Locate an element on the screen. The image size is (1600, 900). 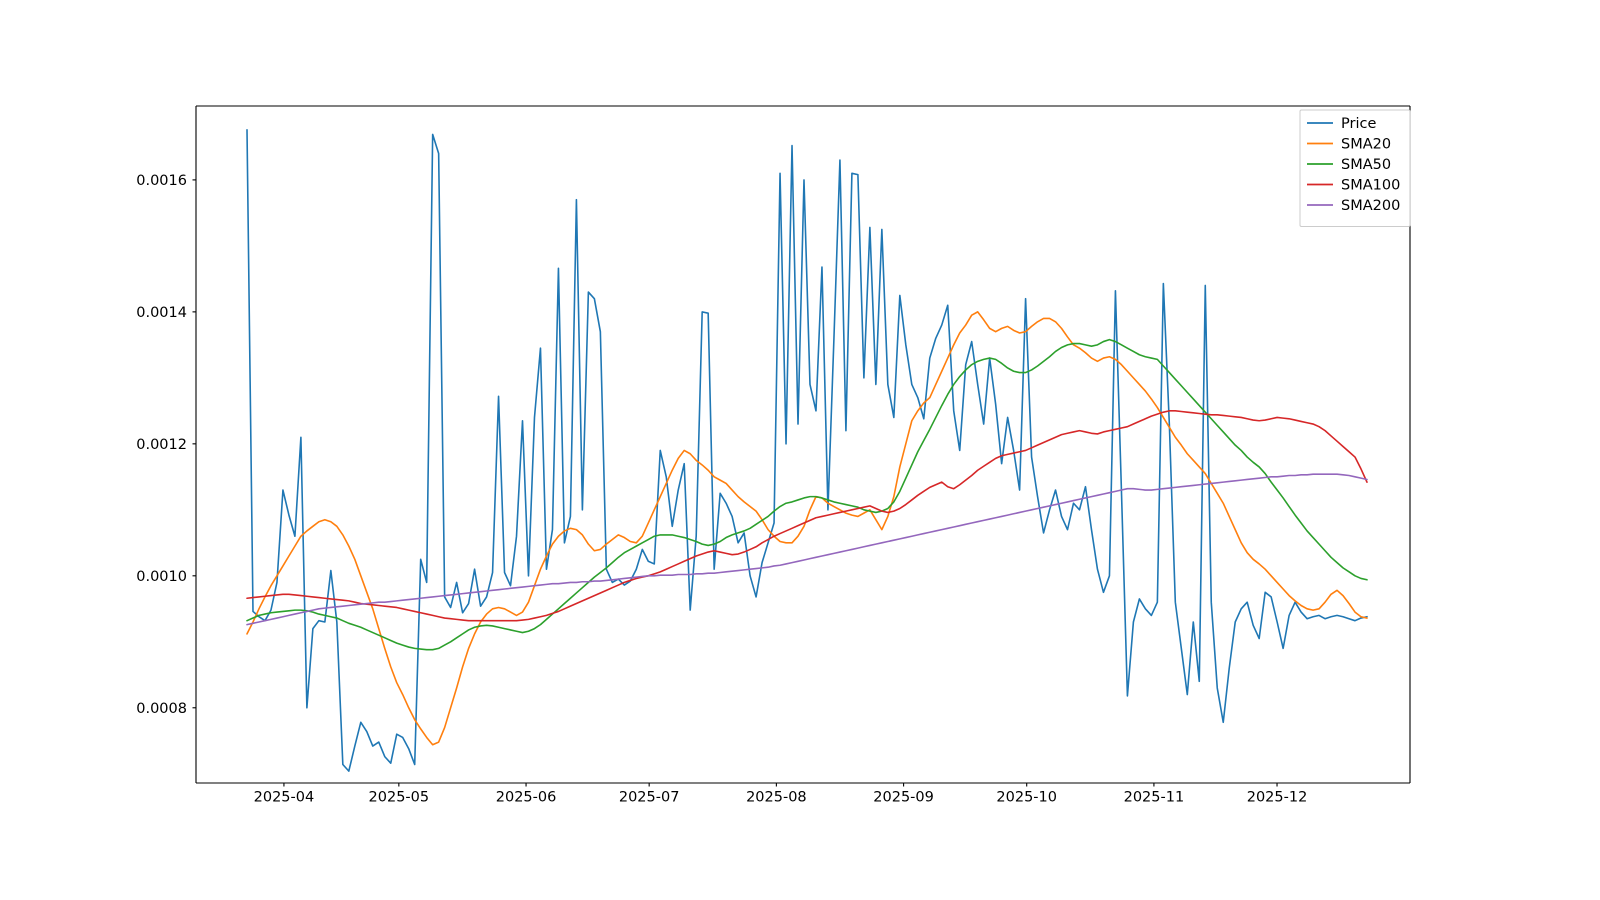
y-tick-label: 0.0012 is located at coordinates (161, 445).